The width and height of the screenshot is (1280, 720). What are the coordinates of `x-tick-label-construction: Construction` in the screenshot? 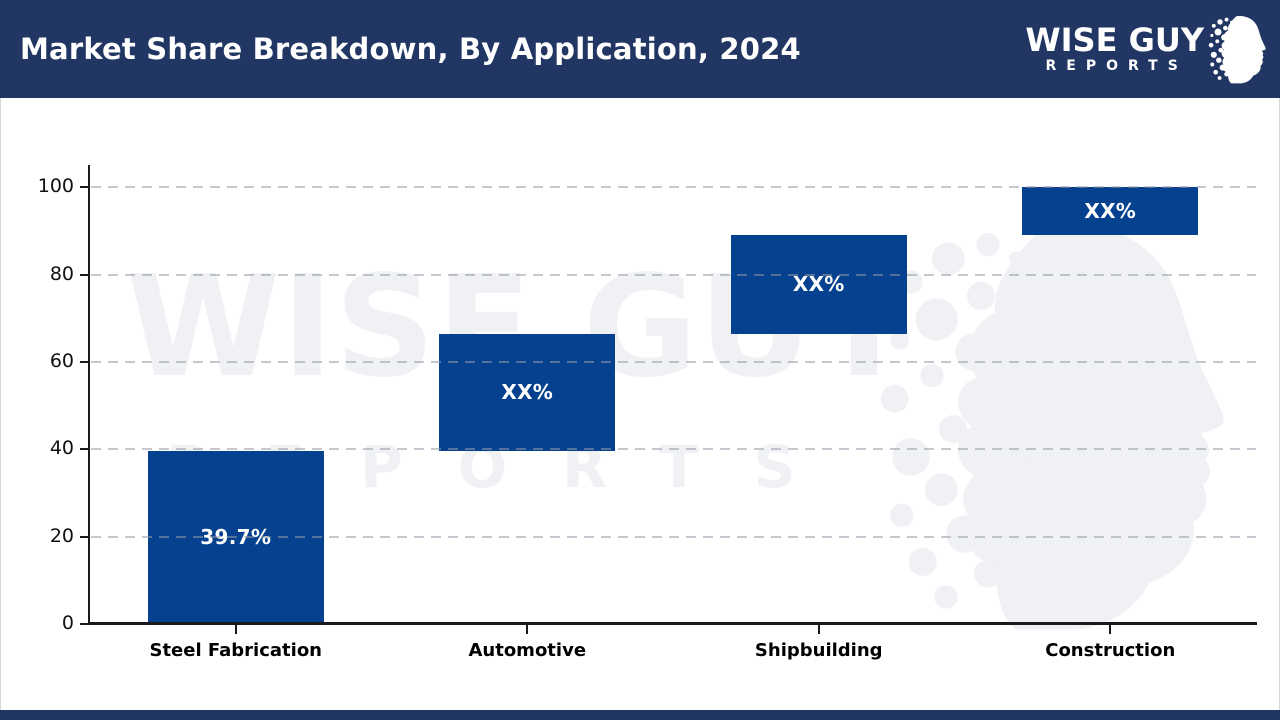 It's located at (1110, 650).